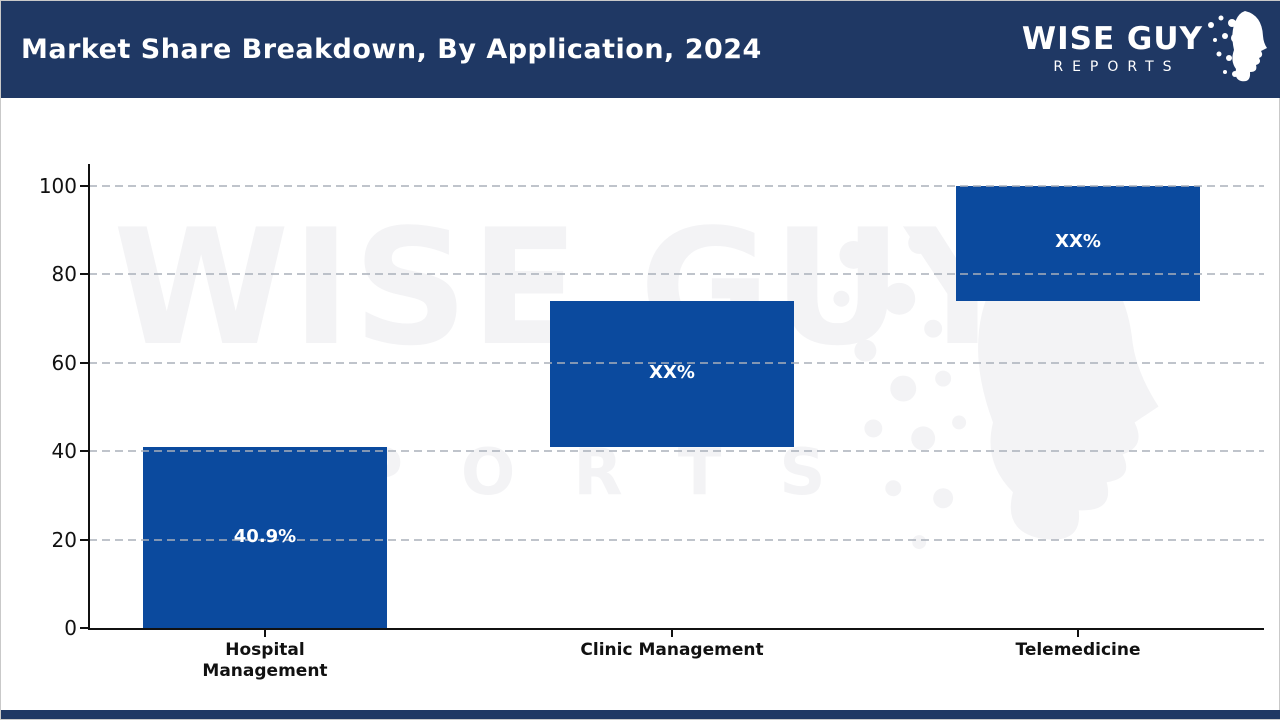  Describe the element at coordinates (265, 660) in the screenshot. I see `x-category-label: Hospital Management` at that location.